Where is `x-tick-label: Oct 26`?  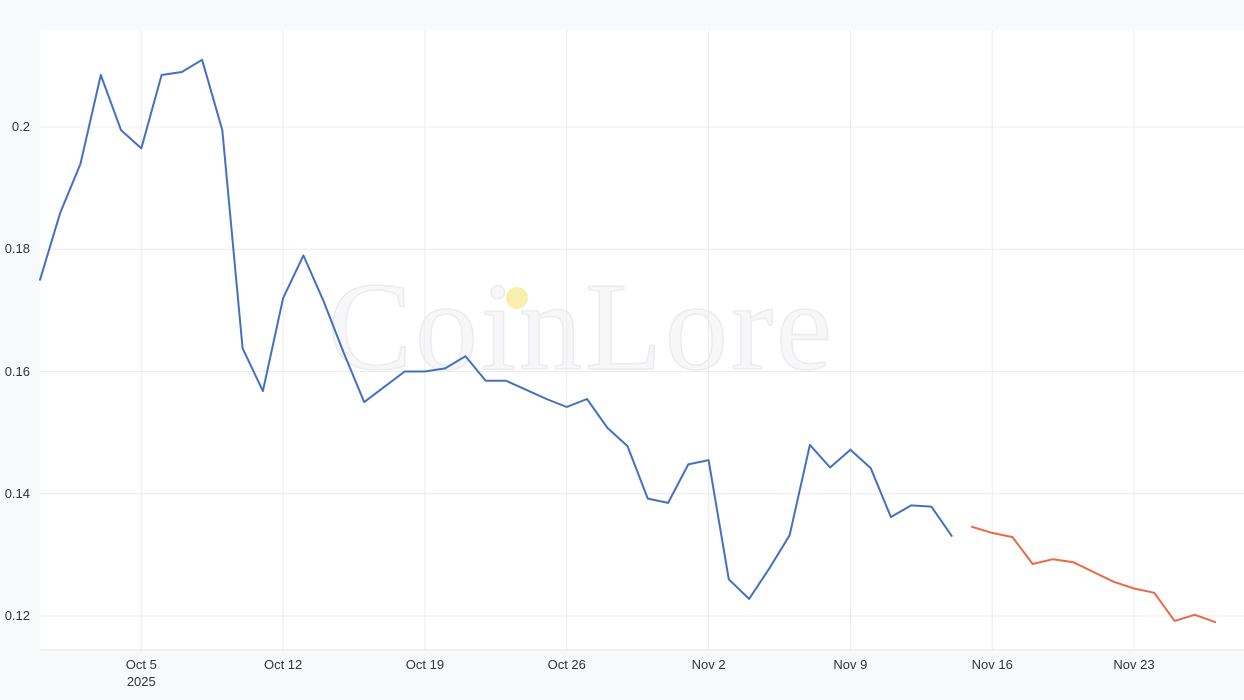 x-tick-label: Oct 26 is located at coordinates (567, 664).